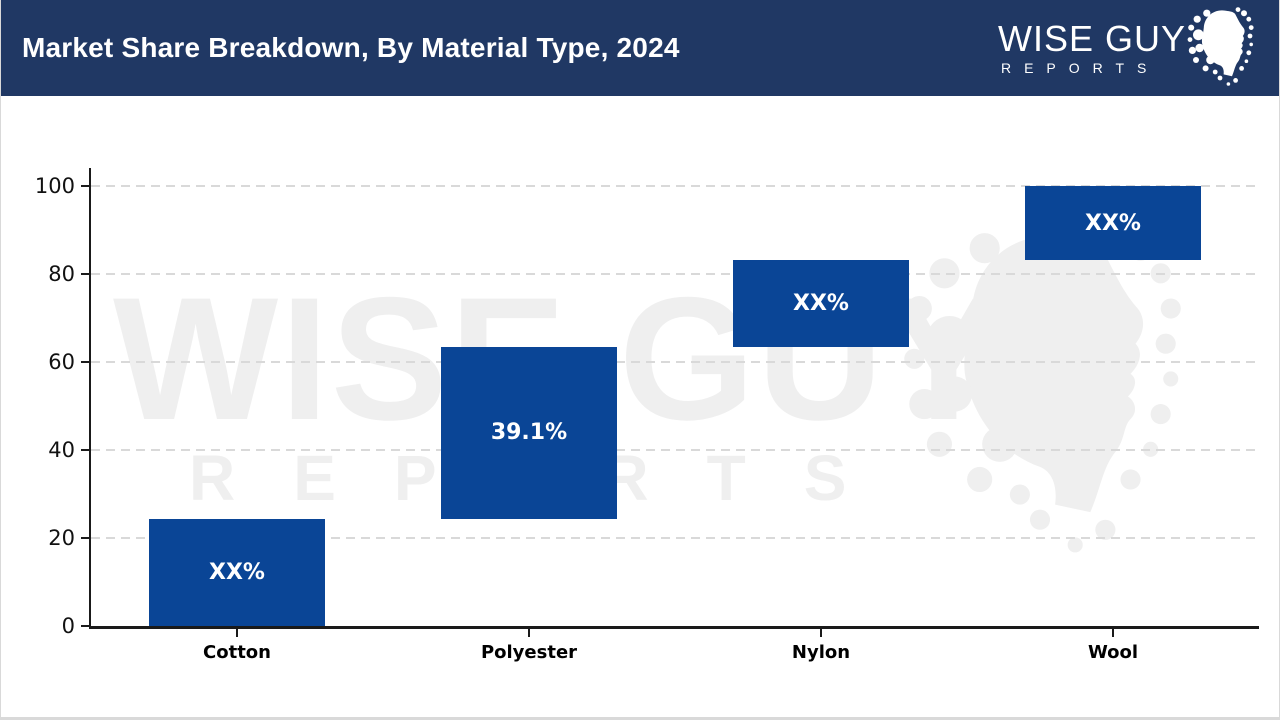  I want to click on y-axis-line, so click(90, 398).